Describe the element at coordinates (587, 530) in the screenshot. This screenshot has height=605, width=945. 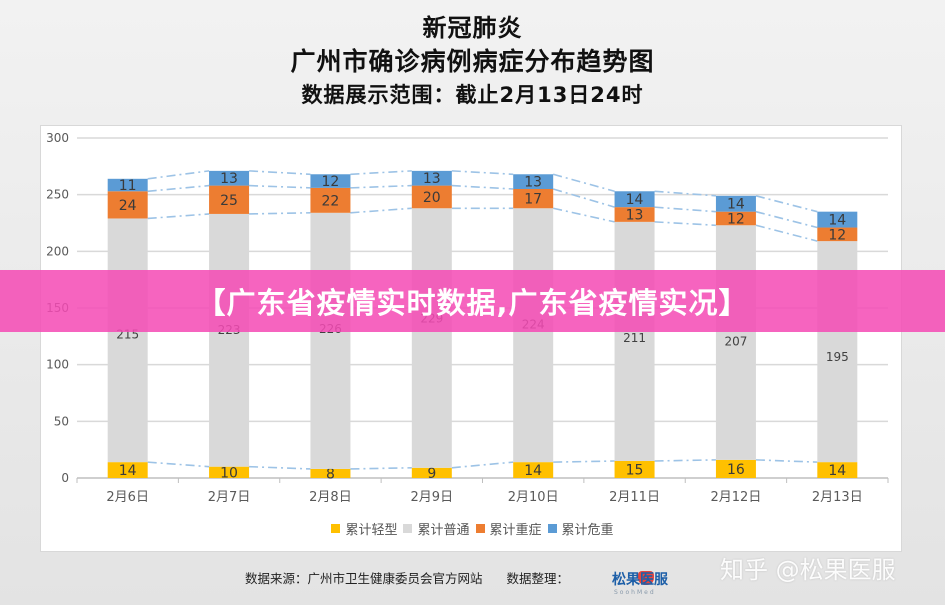
I see `legend-label: 累计危重` at that location.